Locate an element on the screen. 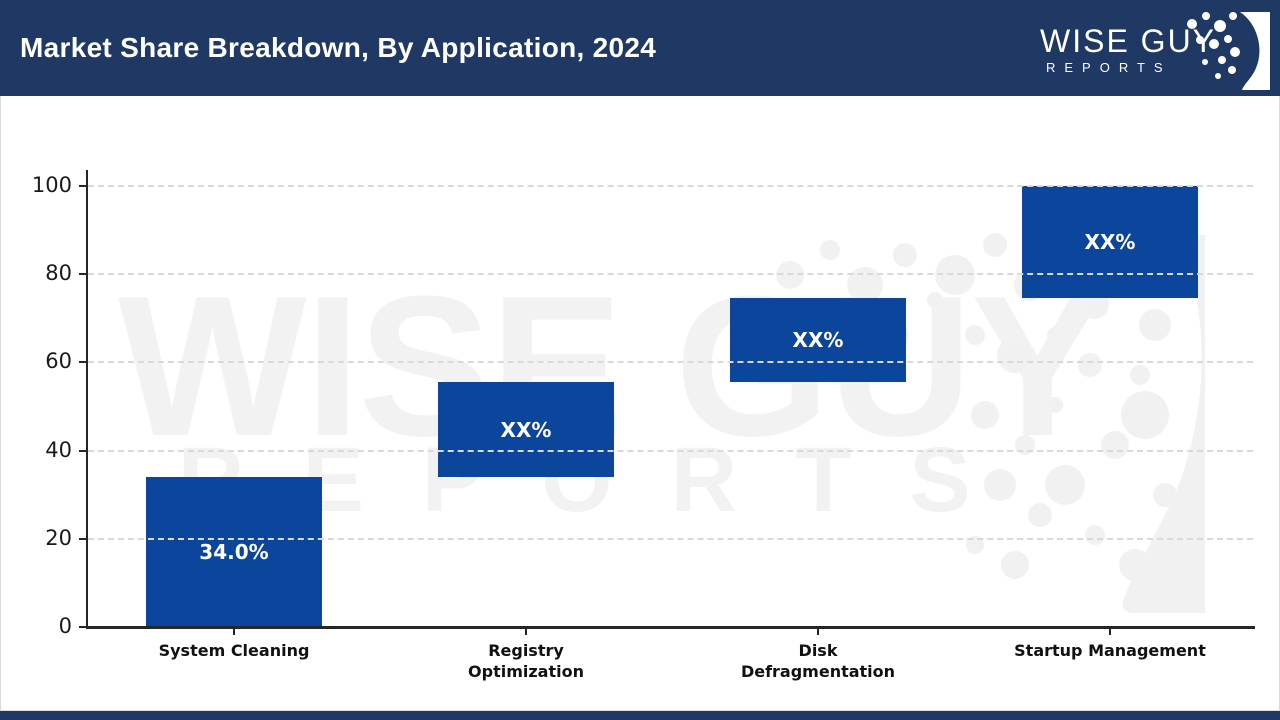 This screenshot has width=1280, height=720. y-axis-line is located at coordinates (87, 399).